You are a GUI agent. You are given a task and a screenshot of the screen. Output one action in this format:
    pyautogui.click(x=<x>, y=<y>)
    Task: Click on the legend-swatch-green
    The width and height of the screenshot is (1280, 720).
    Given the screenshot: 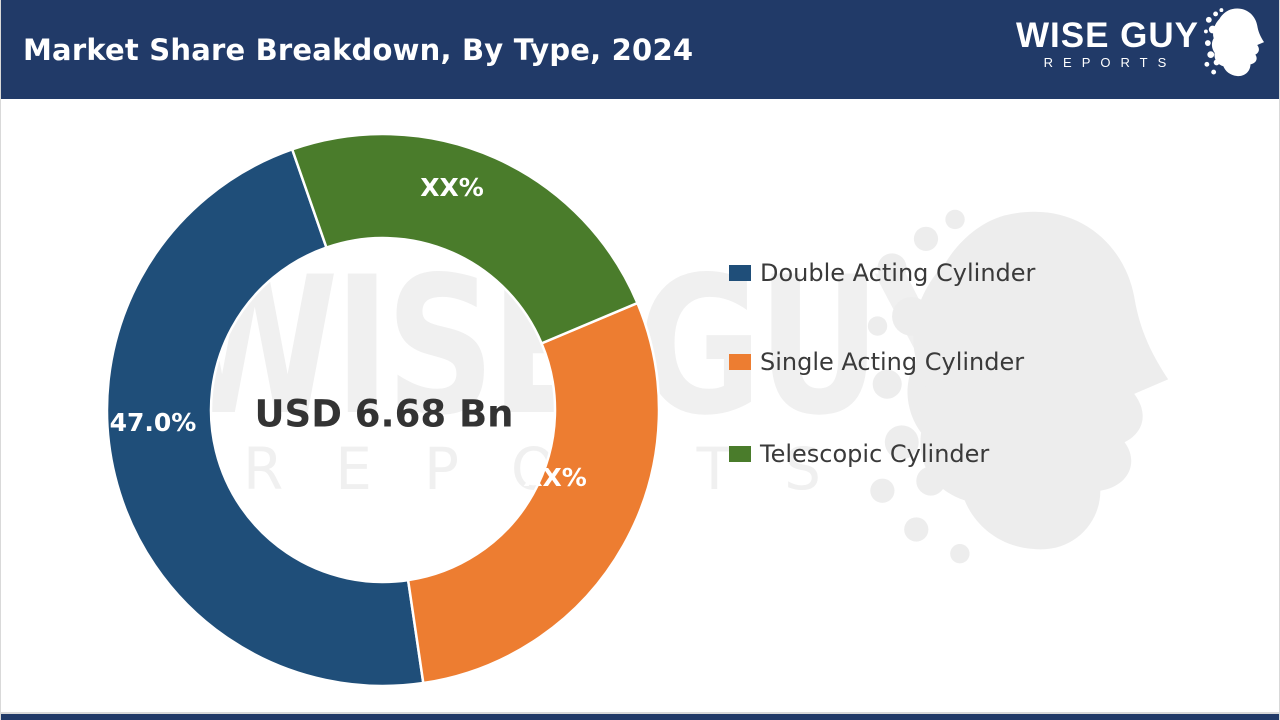 What is the action you would take?
    pyautogui.click(x=740, y=454)
    